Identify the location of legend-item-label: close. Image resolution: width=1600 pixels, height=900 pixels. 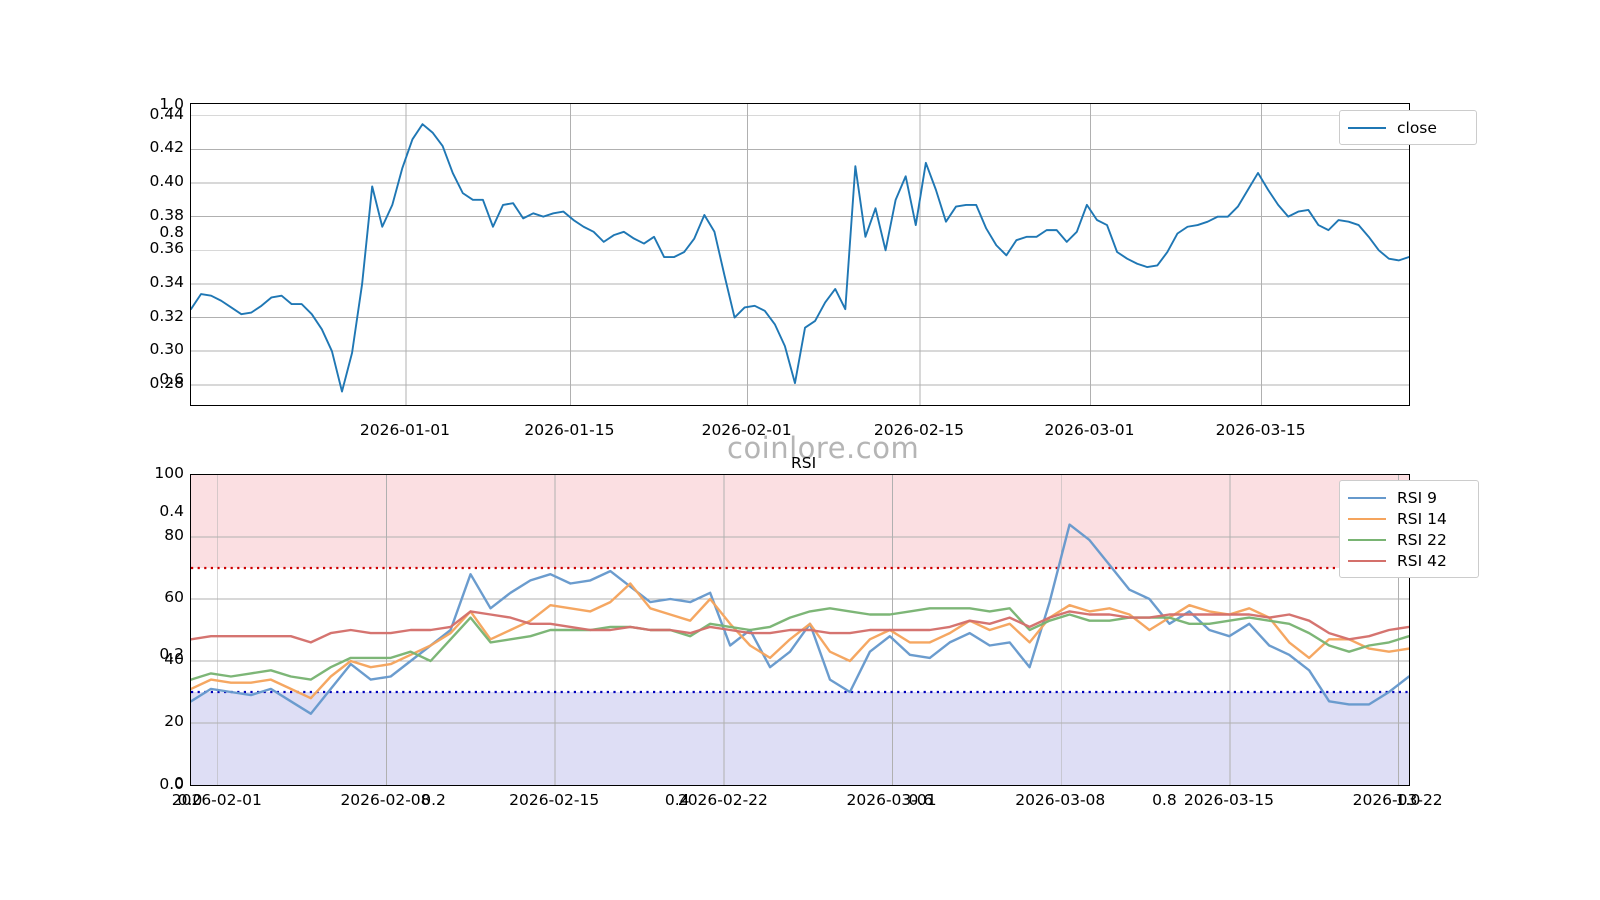
(1417, 127).